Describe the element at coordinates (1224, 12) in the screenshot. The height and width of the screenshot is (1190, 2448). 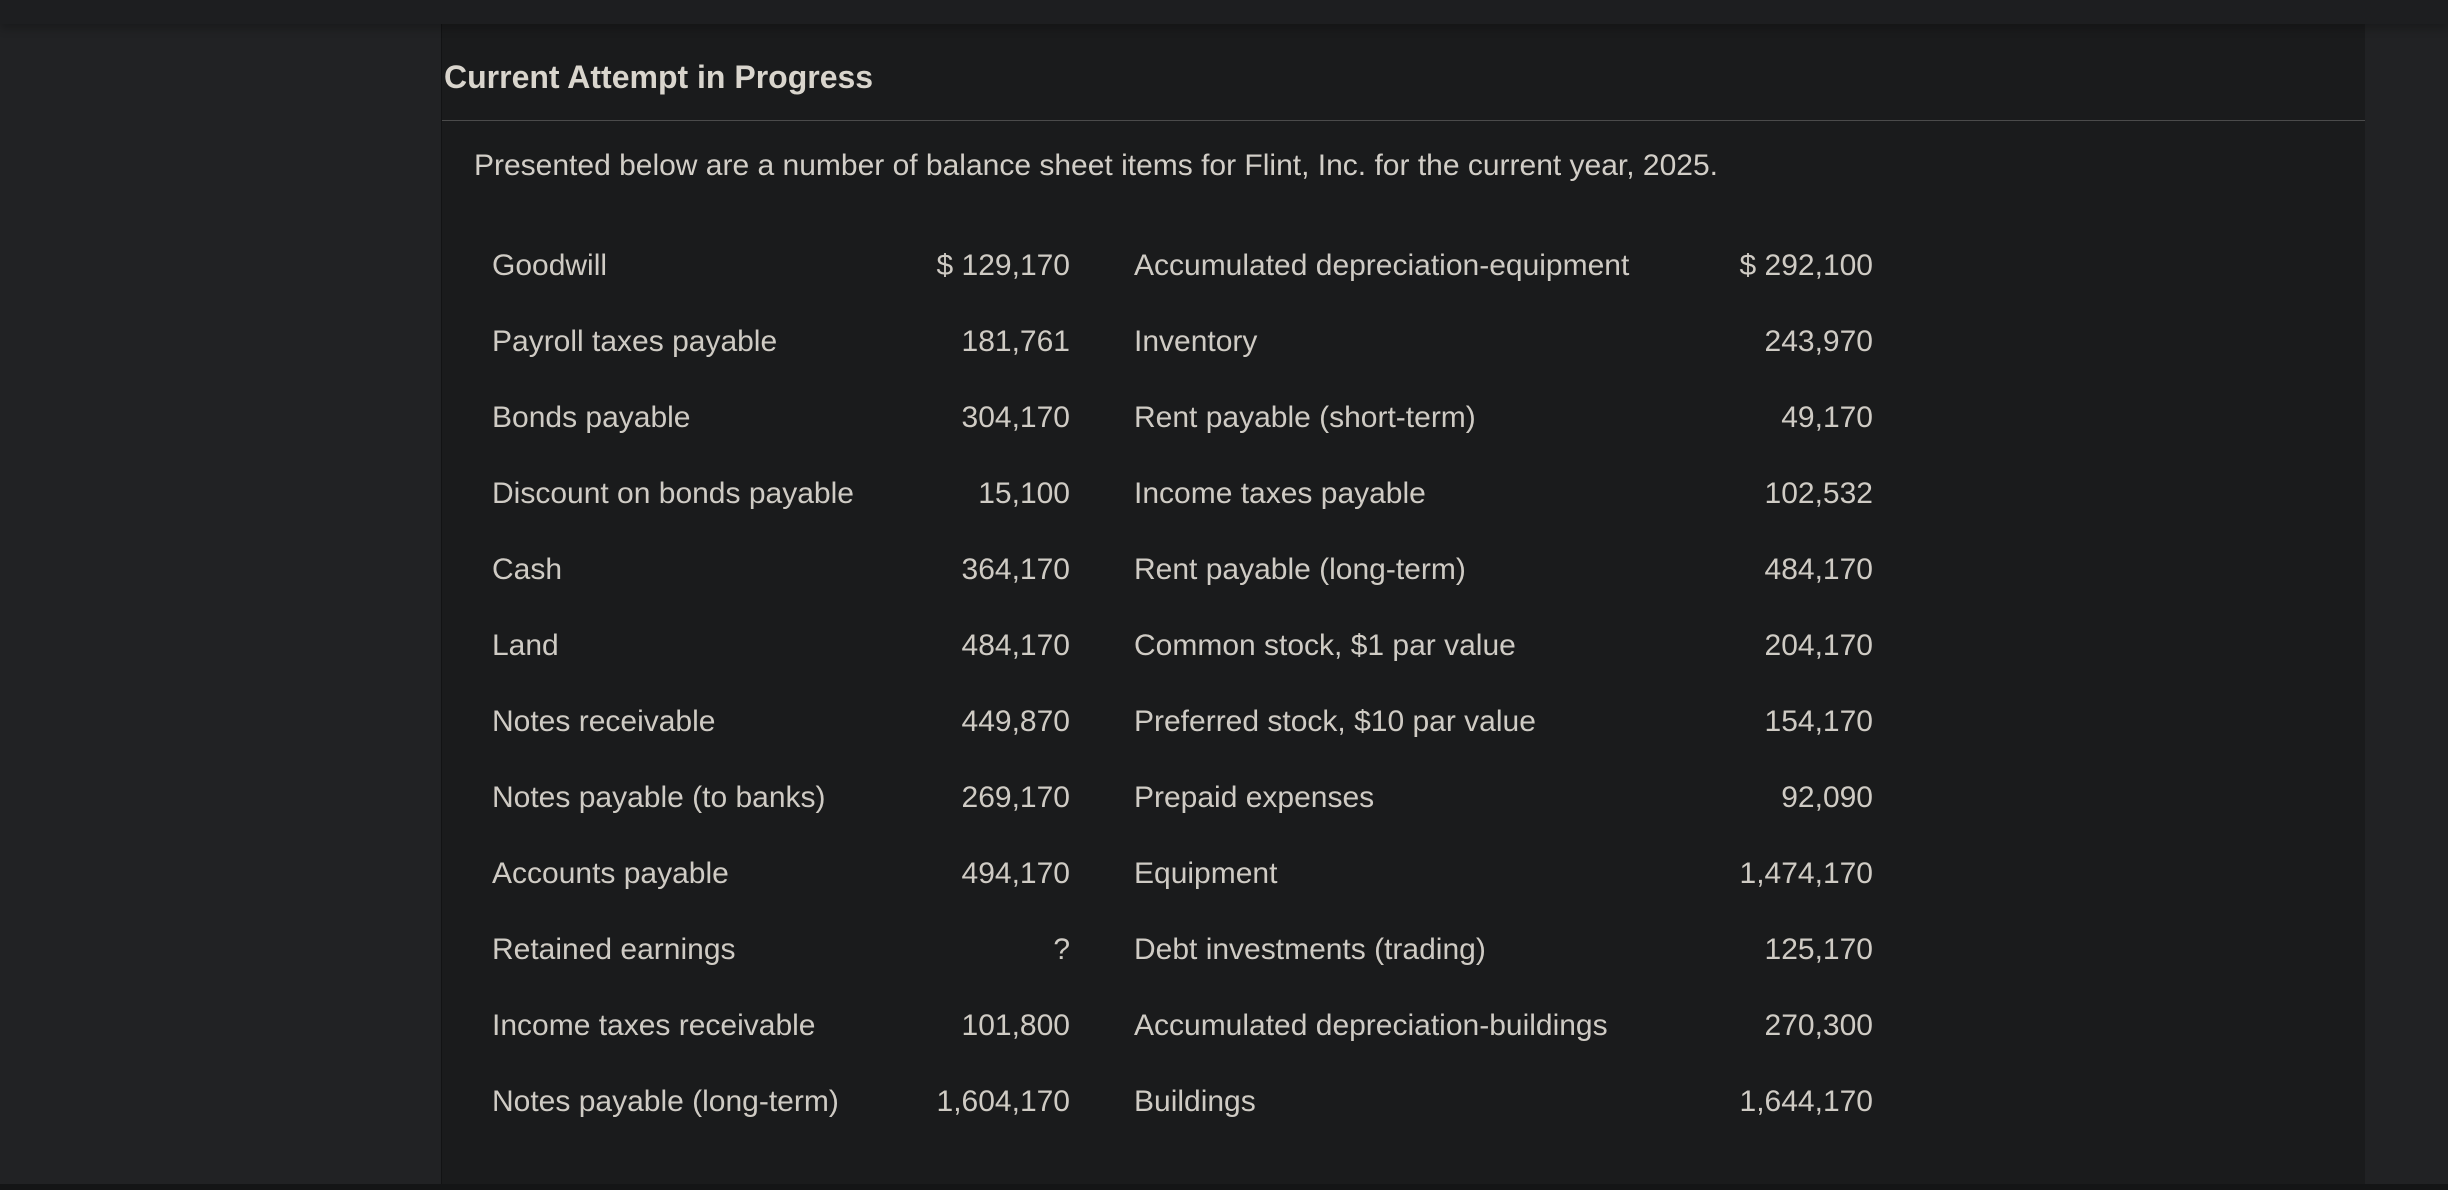
I see `top-window-bar` at that location.